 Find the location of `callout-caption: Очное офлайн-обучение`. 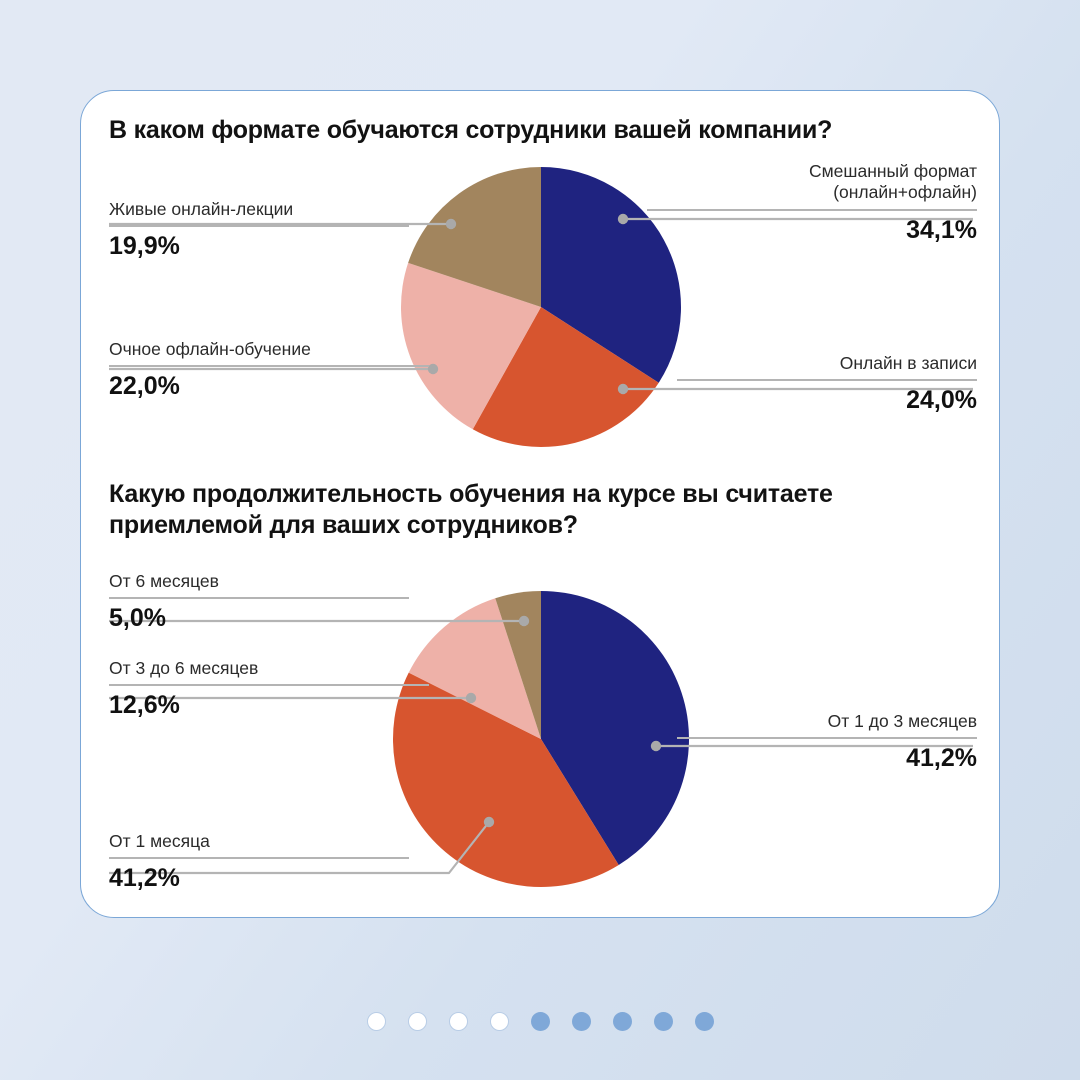

callout-caption: Очное офлайн-обучение is located at coordinates (210, 349).